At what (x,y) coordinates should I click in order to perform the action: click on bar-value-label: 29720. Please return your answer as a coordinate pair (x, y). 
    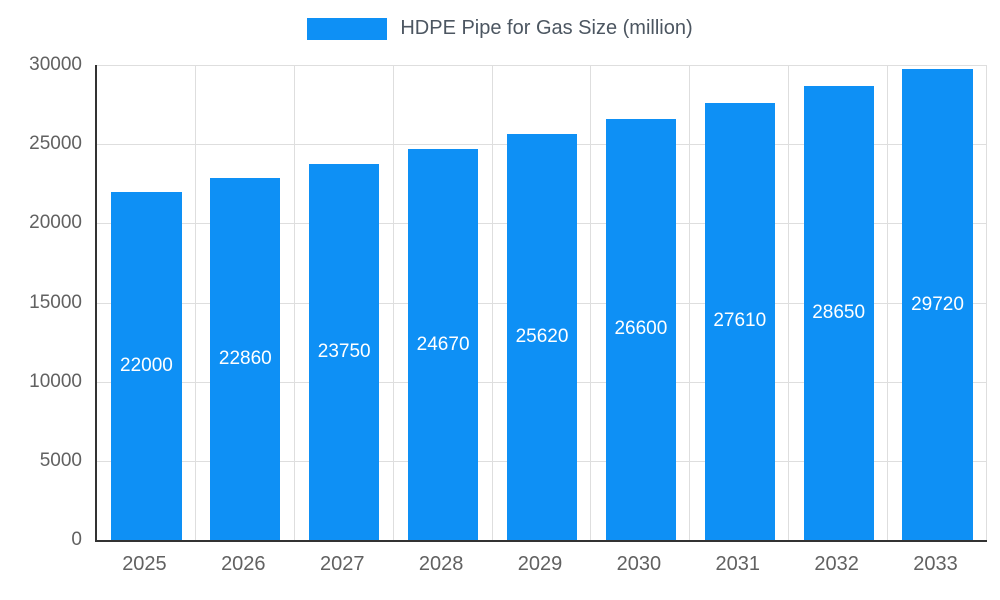
    Looking at the image, I should click on (937, 304).